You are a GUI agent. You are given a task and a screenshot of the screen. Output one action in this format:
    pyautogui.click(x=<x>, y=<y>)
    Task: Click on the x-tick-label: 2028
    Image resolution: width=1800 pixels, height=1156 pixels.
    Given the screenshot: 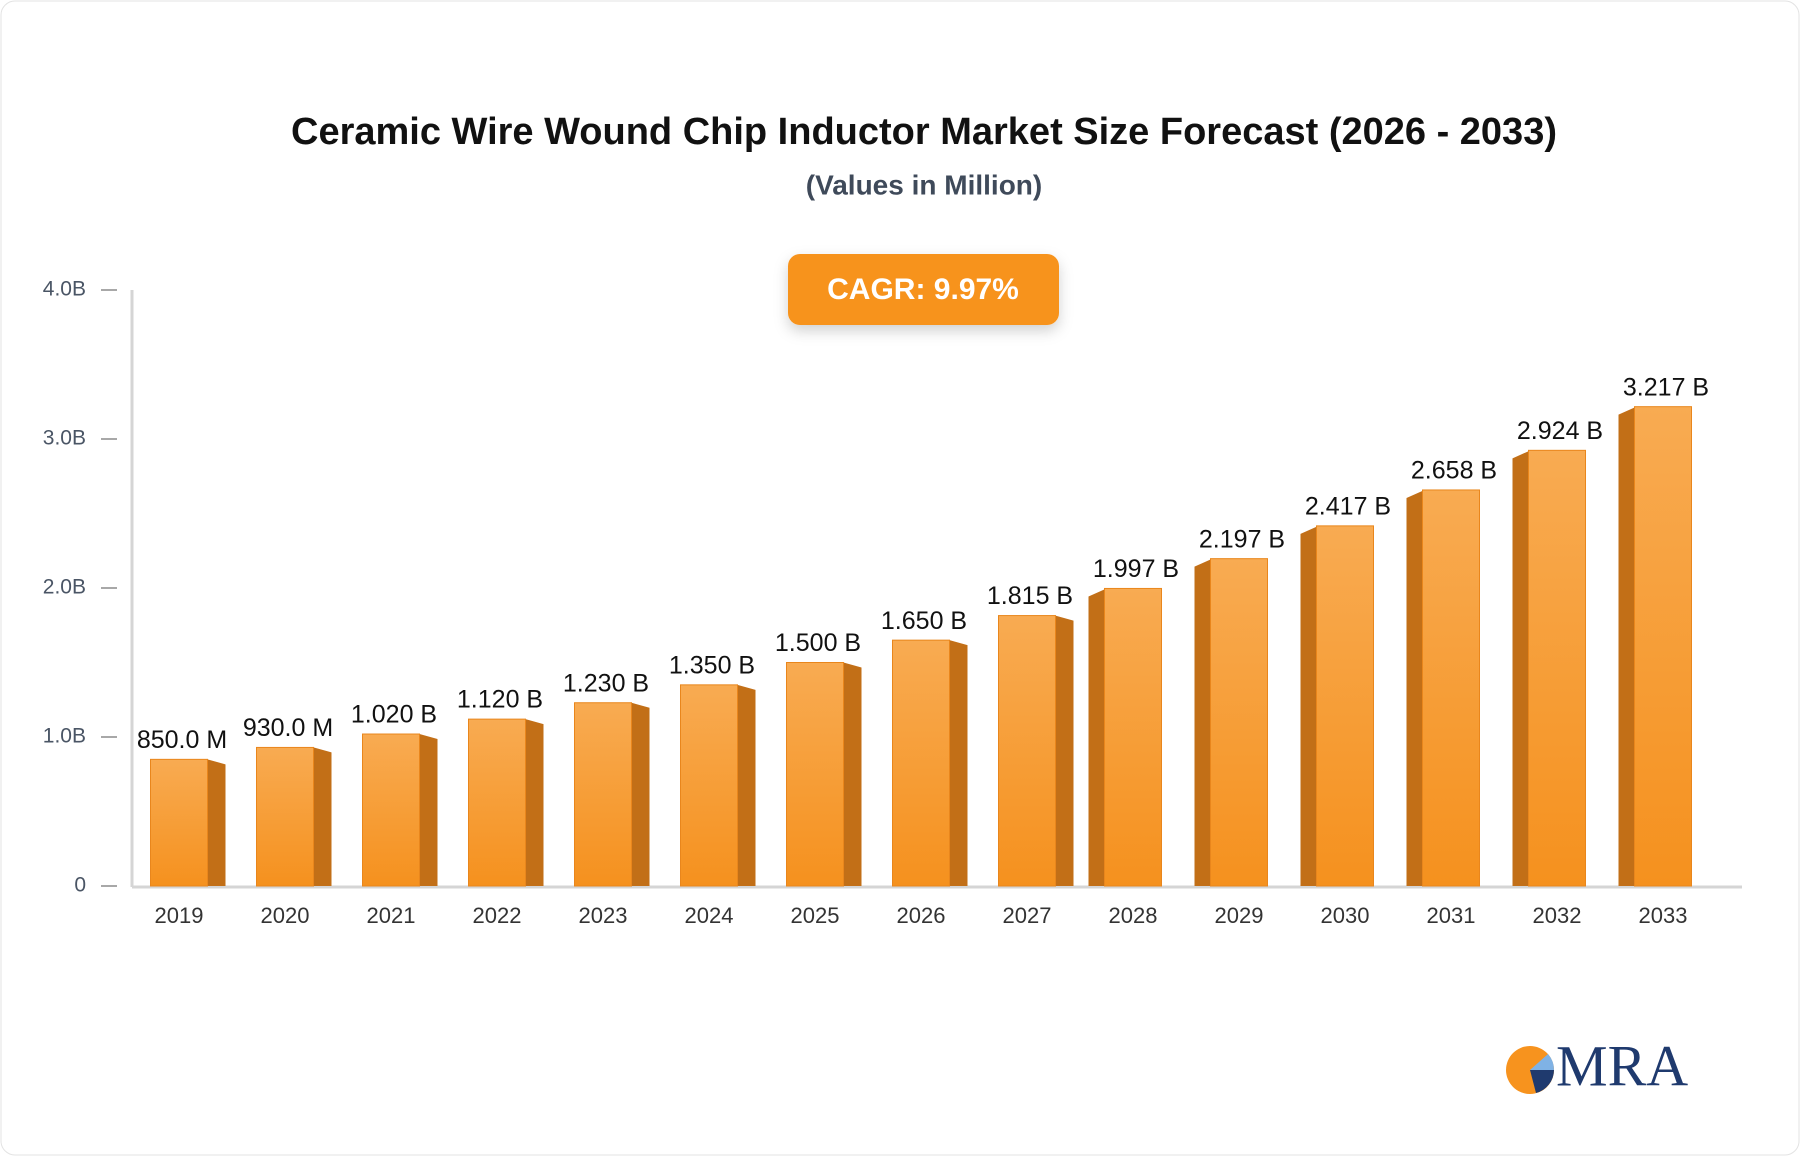 What is the action you would take?
    pyautogui.click(x=1133, y=915)
    